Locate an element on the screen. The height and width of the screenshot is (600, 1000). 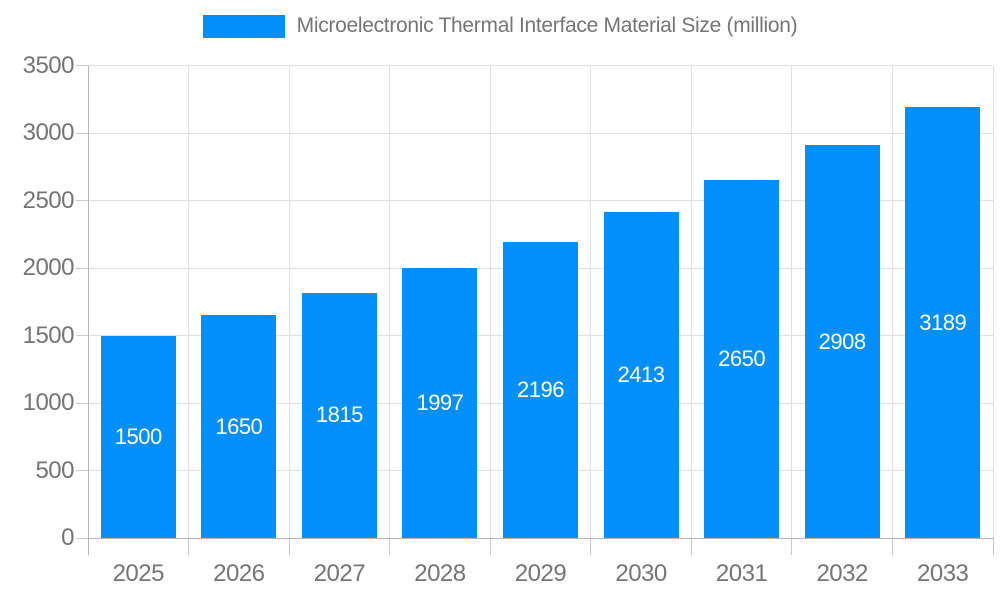
y-axis-label: 2500 is located at coordinates (48, 200).